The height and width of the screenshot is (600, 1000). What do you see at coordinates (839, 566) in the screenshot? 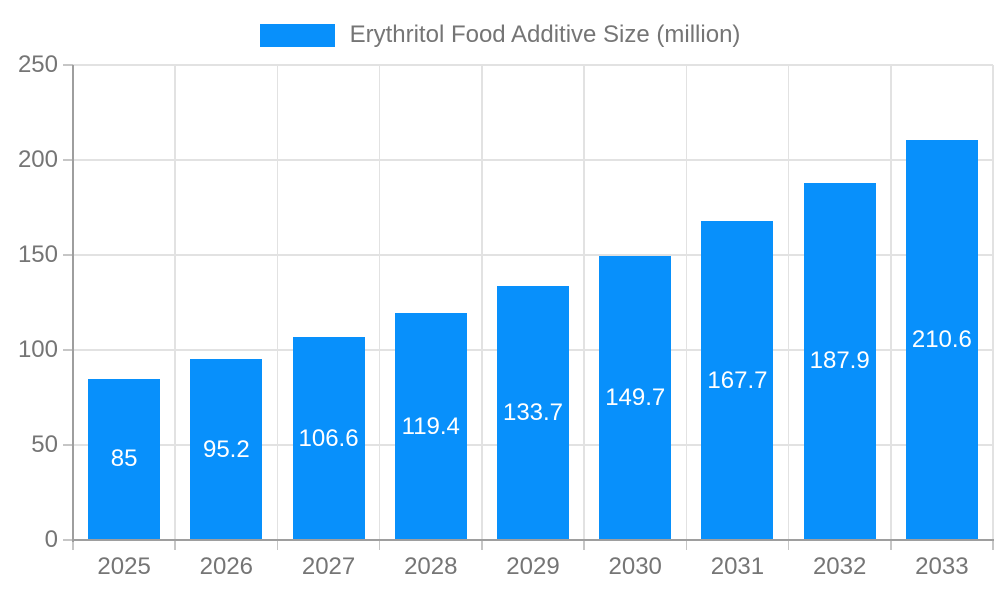
I see `x-axis-label-2032: 2032` at bounding box center [839, 566].